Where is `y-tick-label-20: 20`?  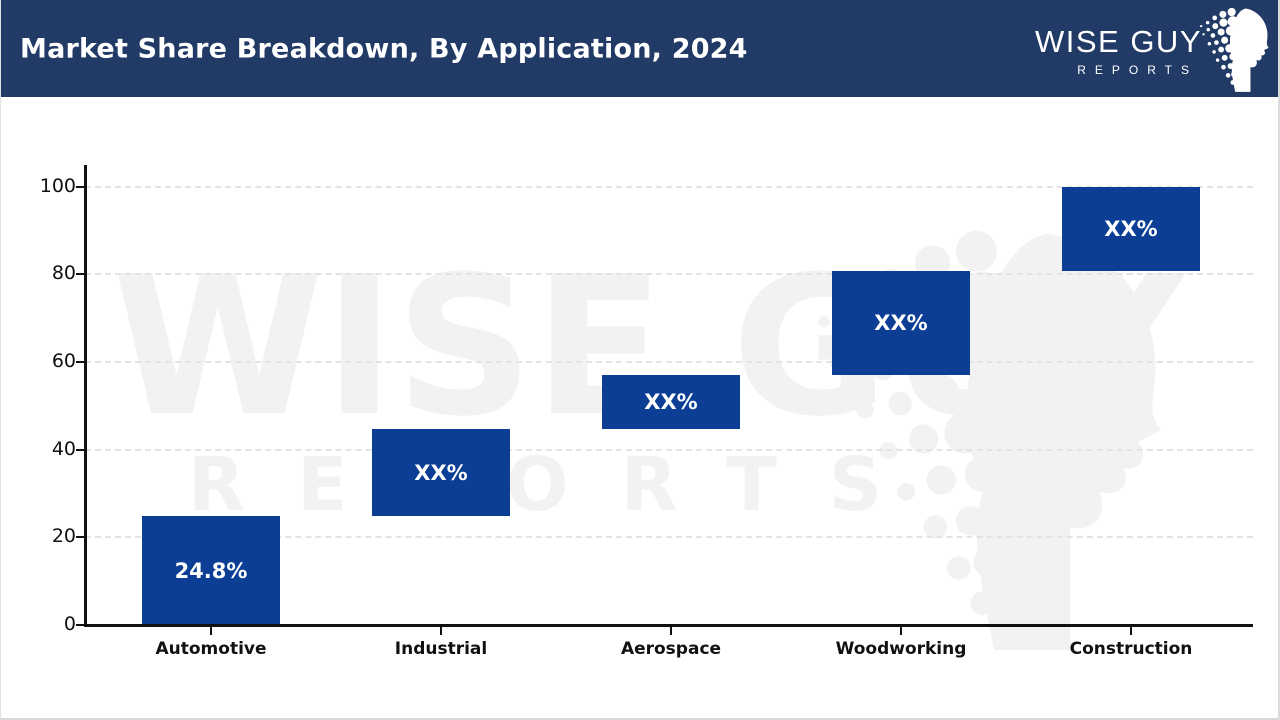 y-tick-label-20: 20 is located at coordinates (63, 536).